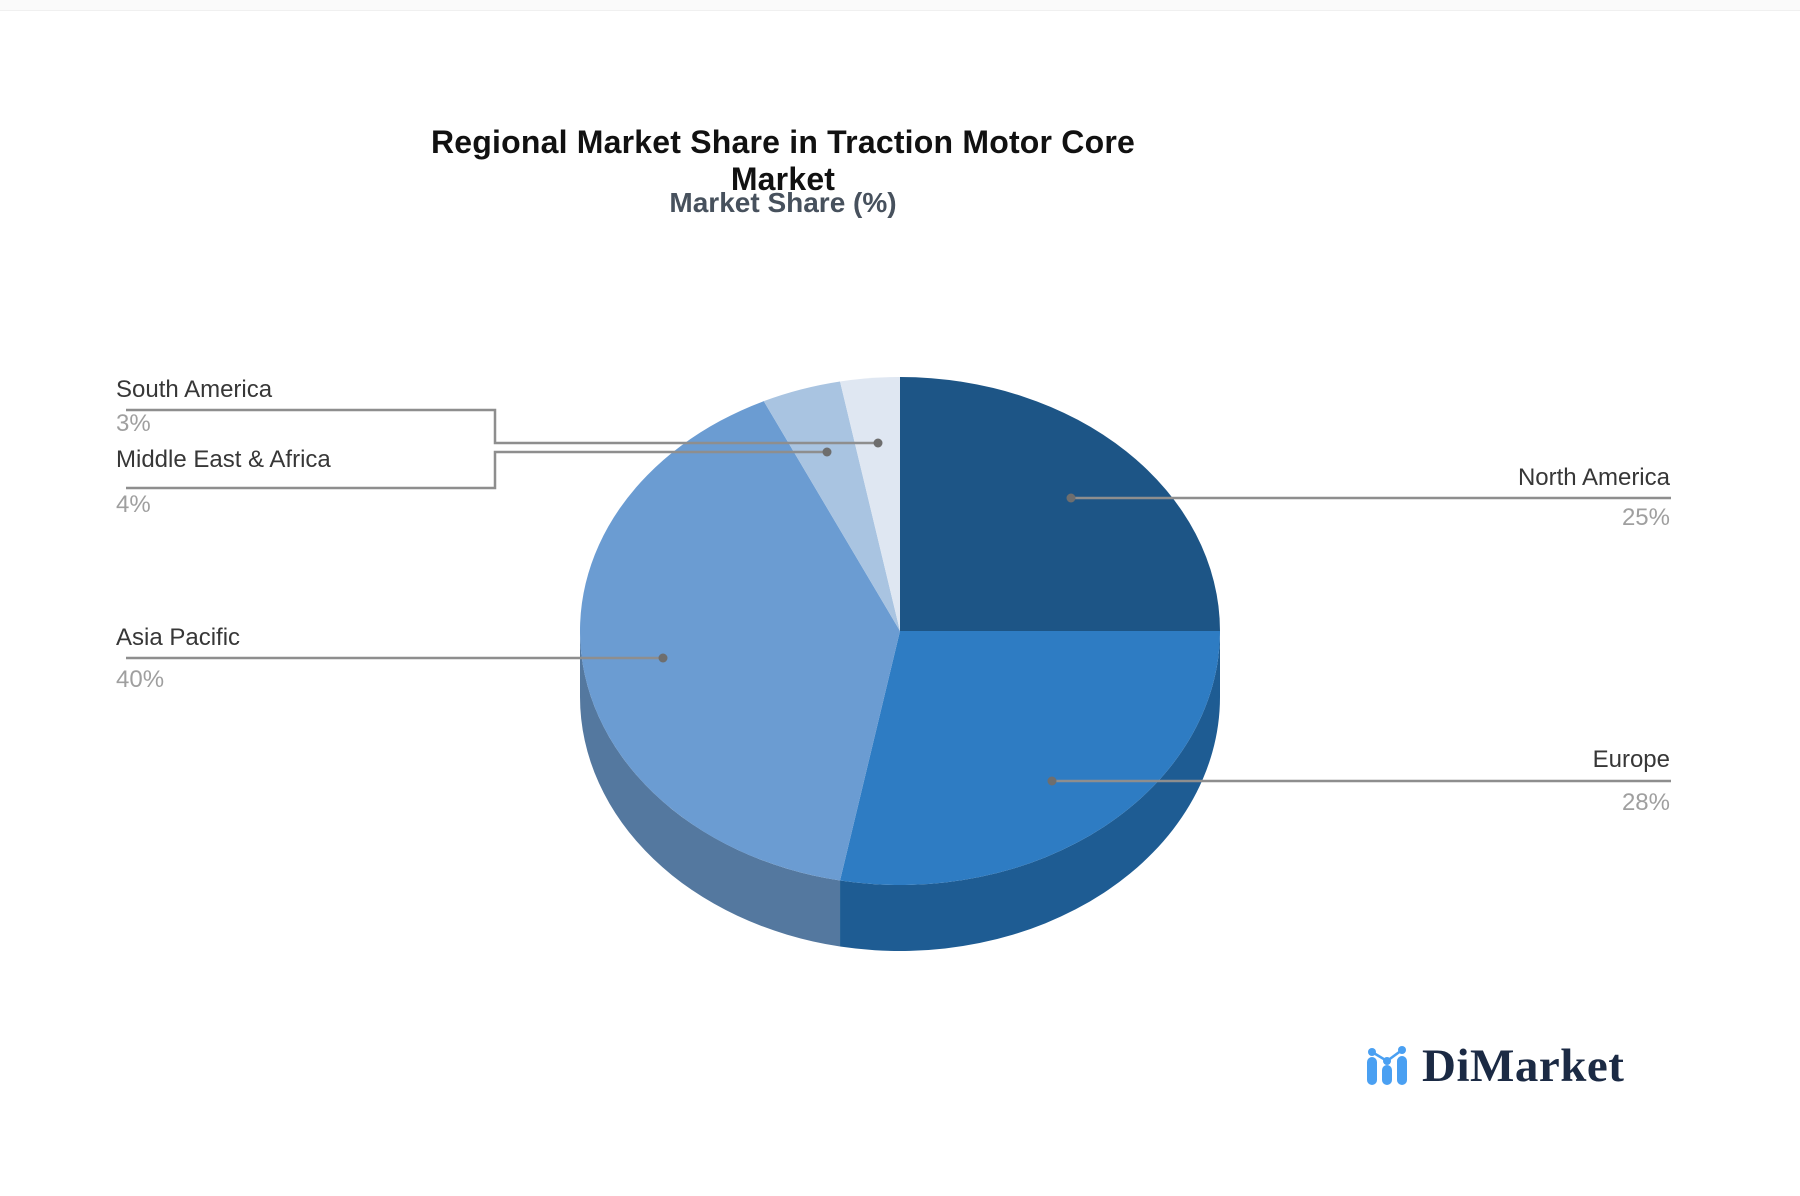 Image resolution: width=1800 pixels, height=1196 pixels. What do you see at coordinates (502, 426) in the screenshot?
I see `callout-line-south-america` at bounding box center [502, 426].